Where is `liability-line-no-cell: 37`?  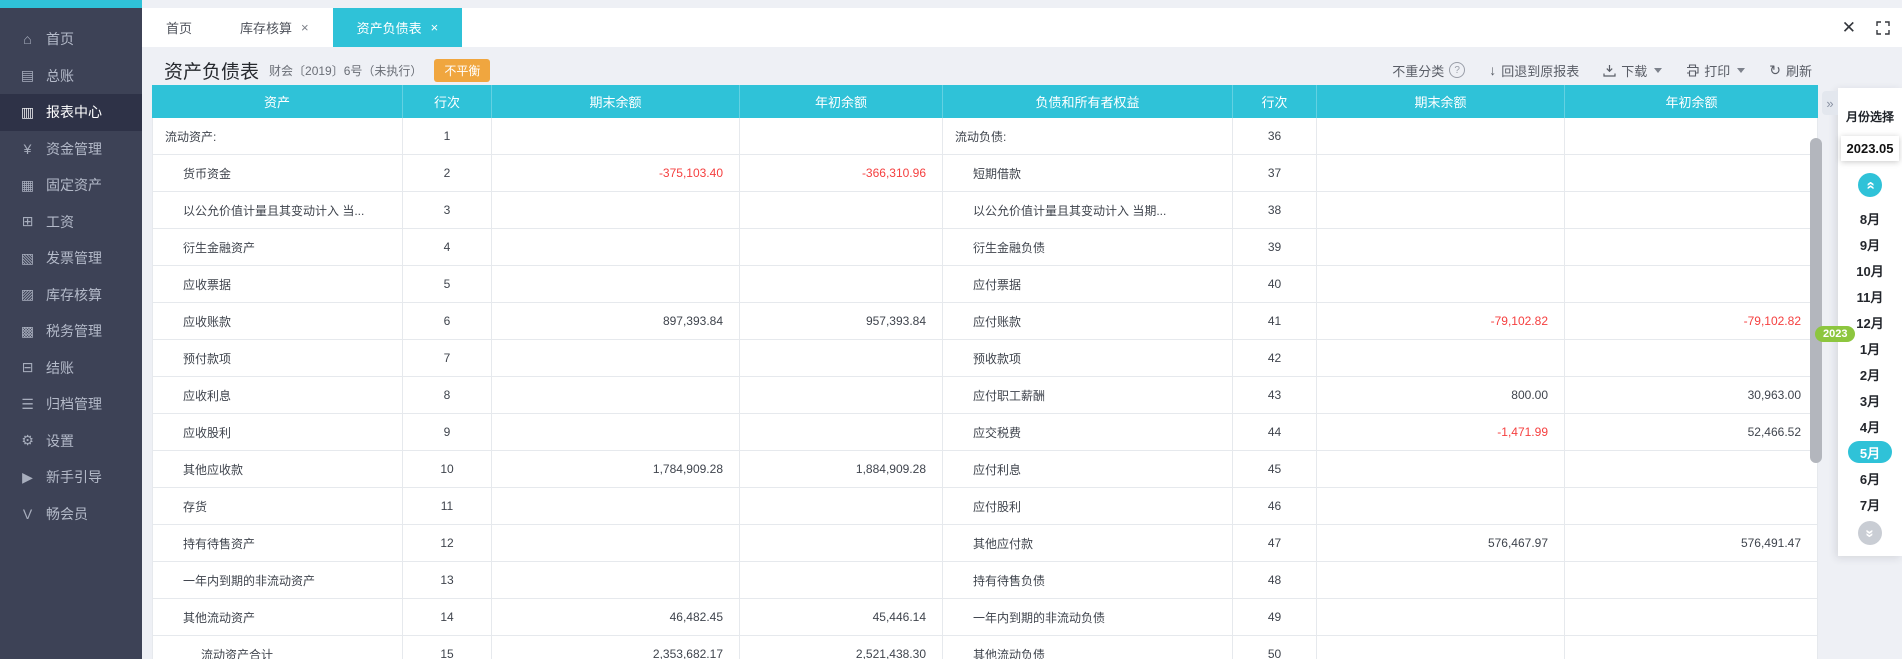 liability-line-no-cell: 37 is located at coordinates (1275, 173).